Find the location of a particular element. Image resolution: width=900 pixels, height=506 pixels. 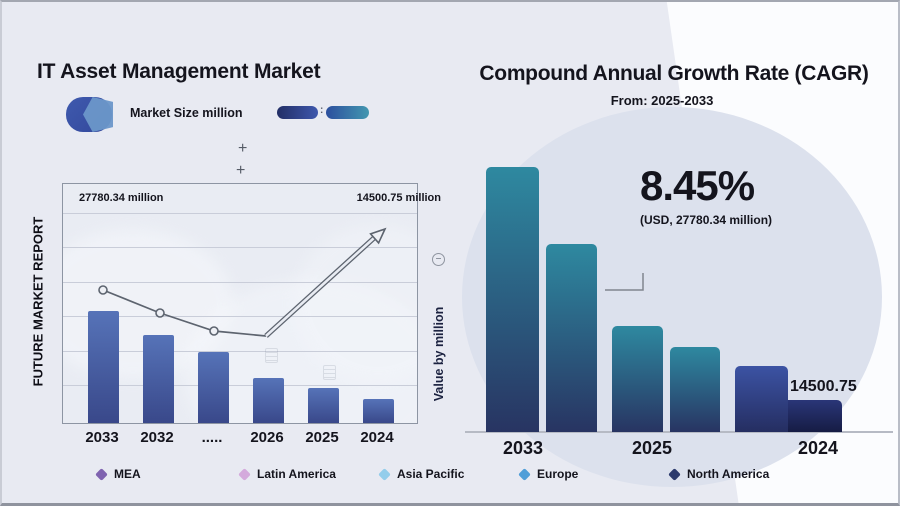

x-axis-labels: 2033 2032..... 2026 2025 2024 is located at coordinates (240, 439).